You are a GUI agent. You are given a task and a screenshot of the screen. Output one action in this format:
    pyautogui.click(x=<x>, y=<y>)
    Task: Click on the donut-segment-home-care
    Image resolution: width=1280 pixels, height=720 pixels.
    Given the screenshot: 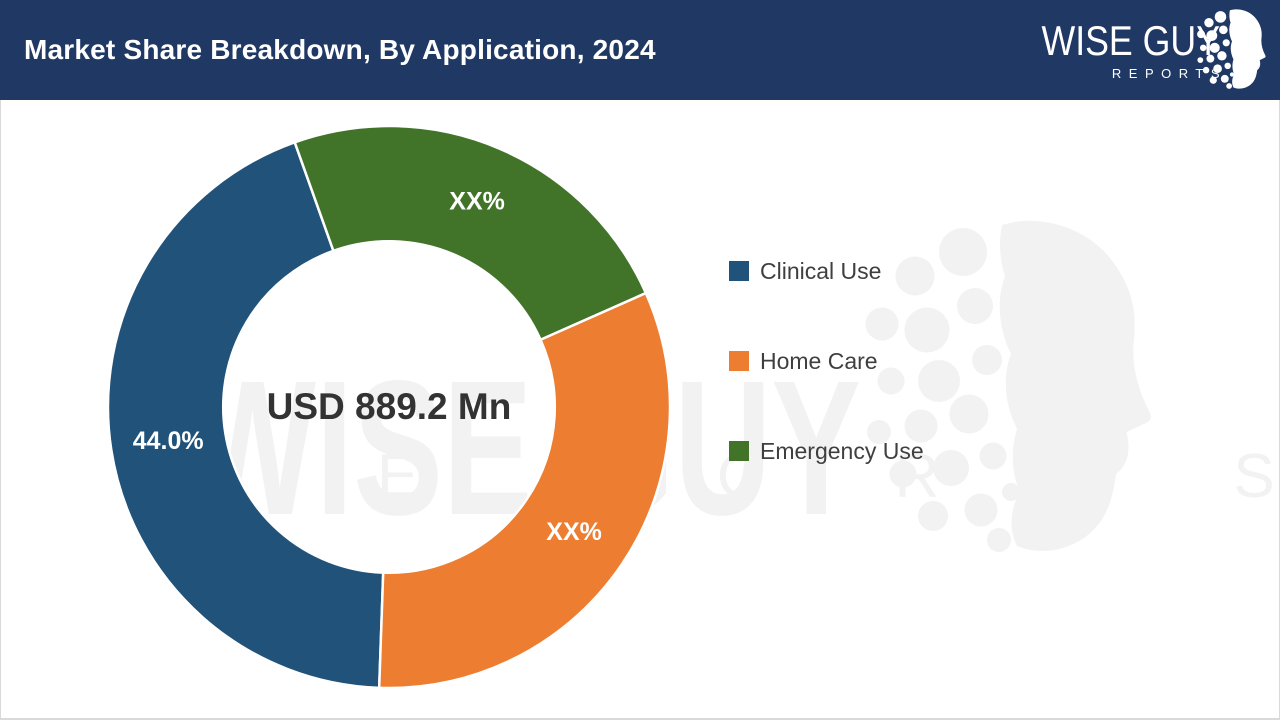 What is the action you would take?
    pyautogui.click(x=524, y=490)
    